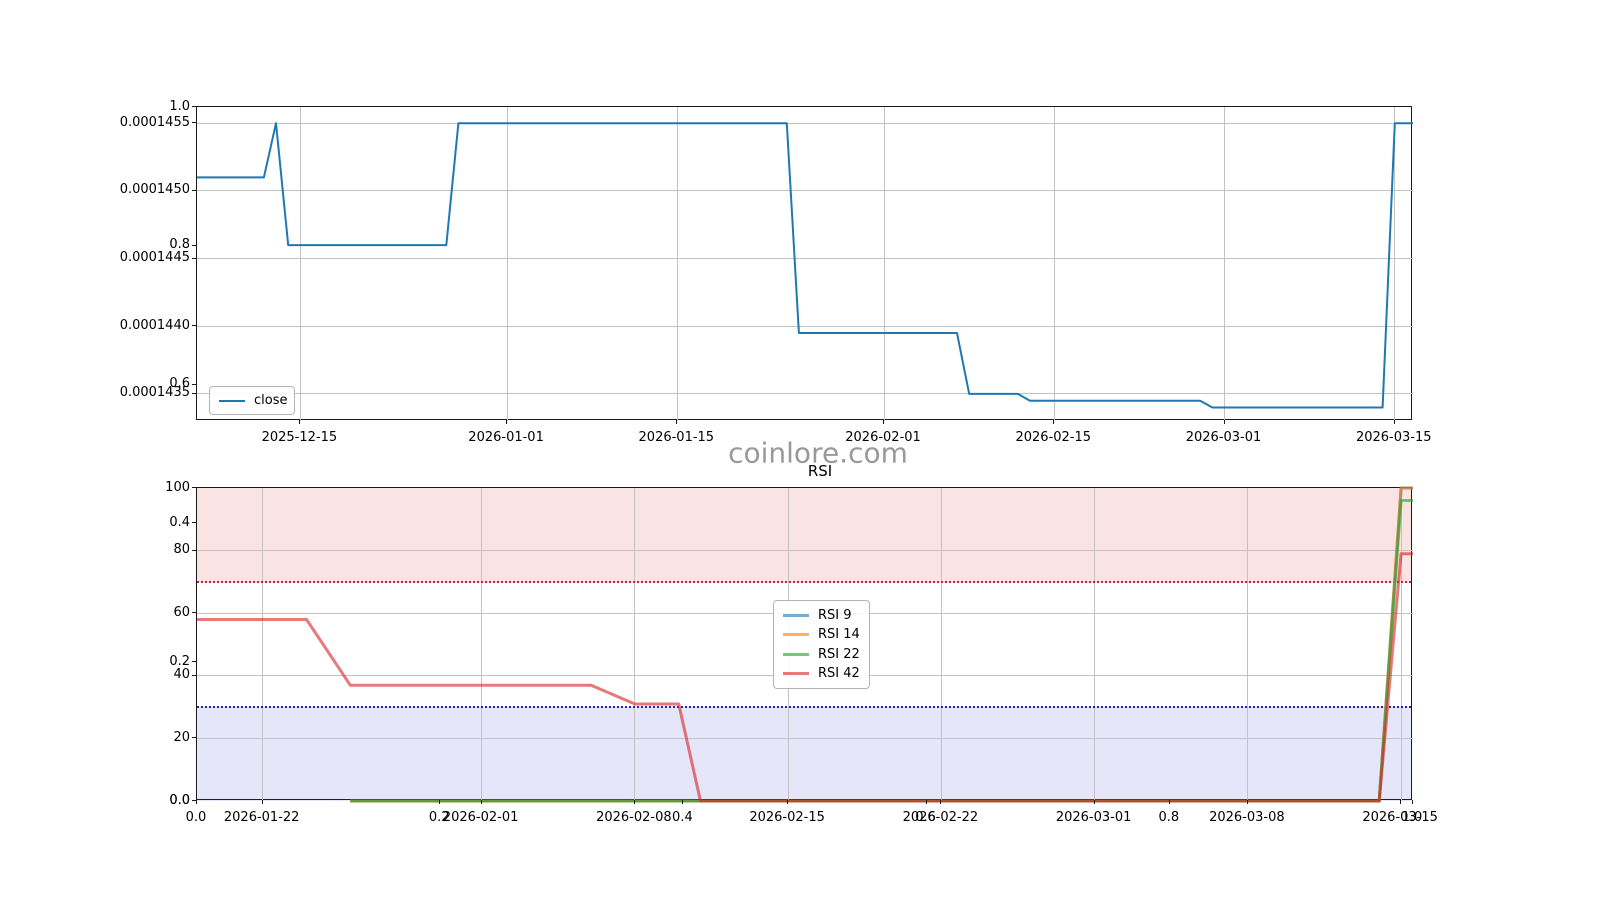  Describe the element at coordinates (179, 384) in the screenshot. I see `overlay-y-label: 0.6` at that location.